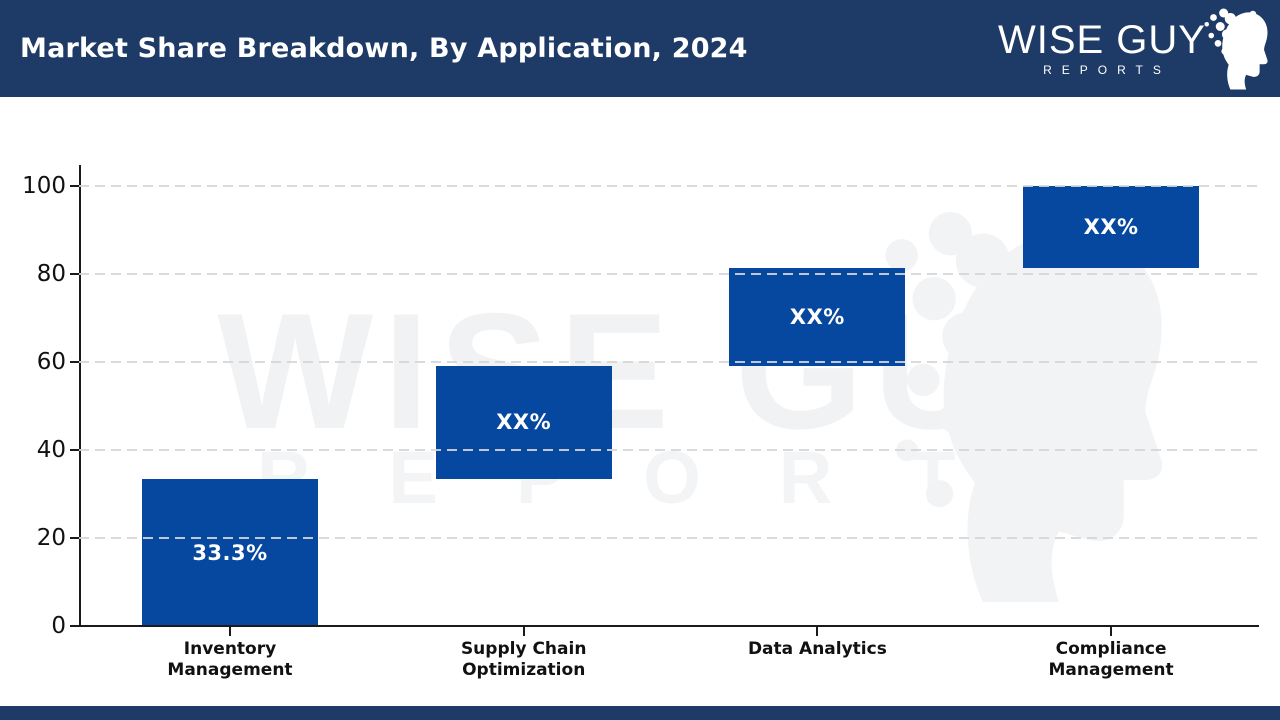 The image size is (1280, 720). What do you see at coordinates (80, 395) in the screenshot?
I see `y-axis-line` at bounding box center [80, 395].